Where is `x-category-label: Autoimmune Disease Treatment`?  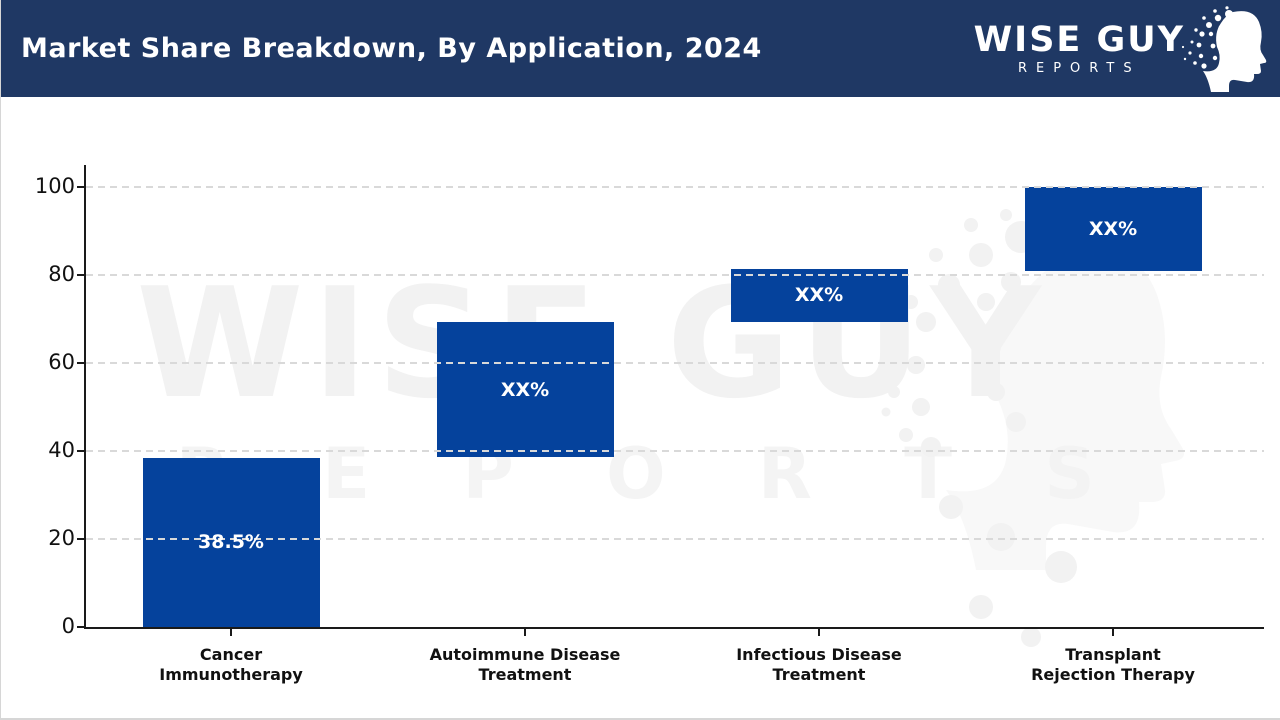 x-category-label: Autoimmune Disease Treatment is located at coordinates (525, 665).